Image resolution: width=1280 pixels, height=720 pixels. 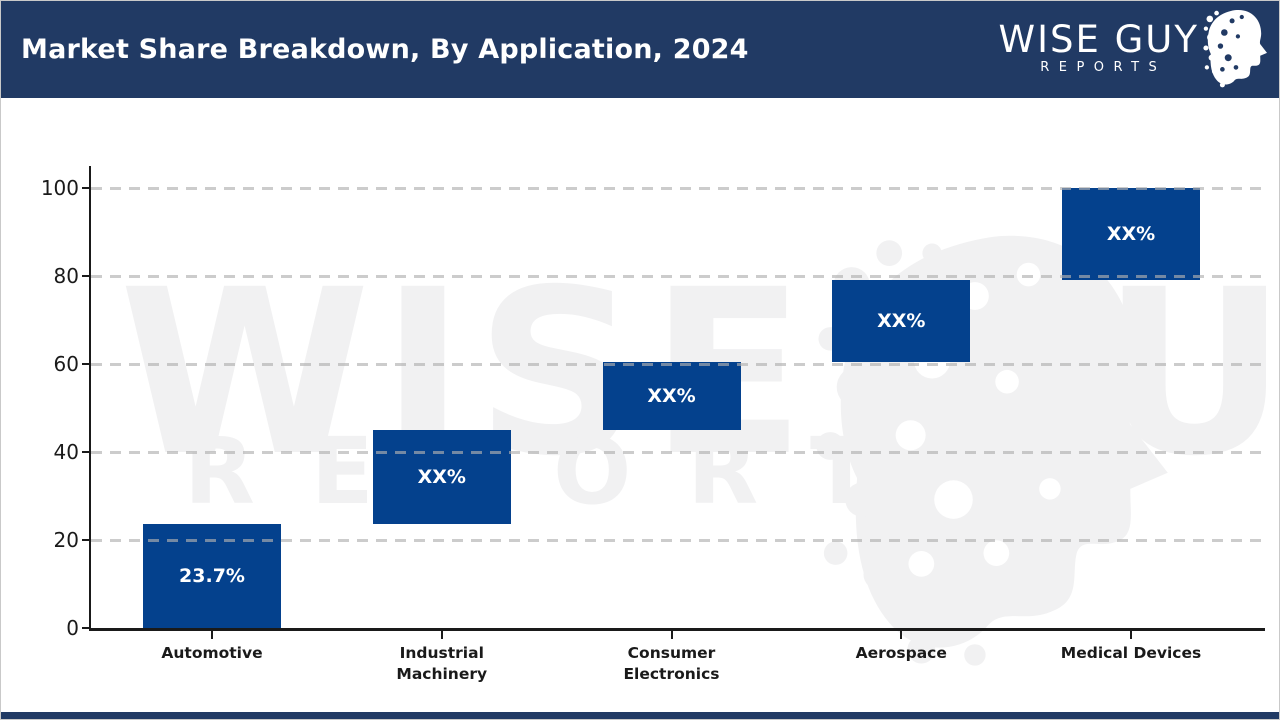 What do you see at coordinates (66, 364) in the screenshot?
I see `y-tick-label: 60` at bounding box center [66, 364].